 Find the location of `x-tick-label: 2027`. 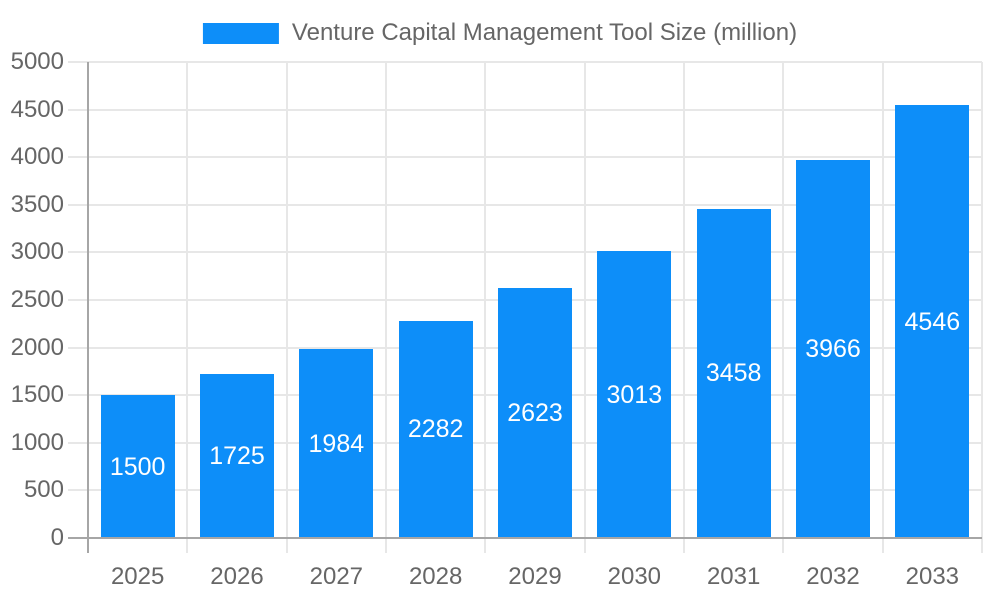

x-tick-label: 2027 is located at coordinates (336, 576).